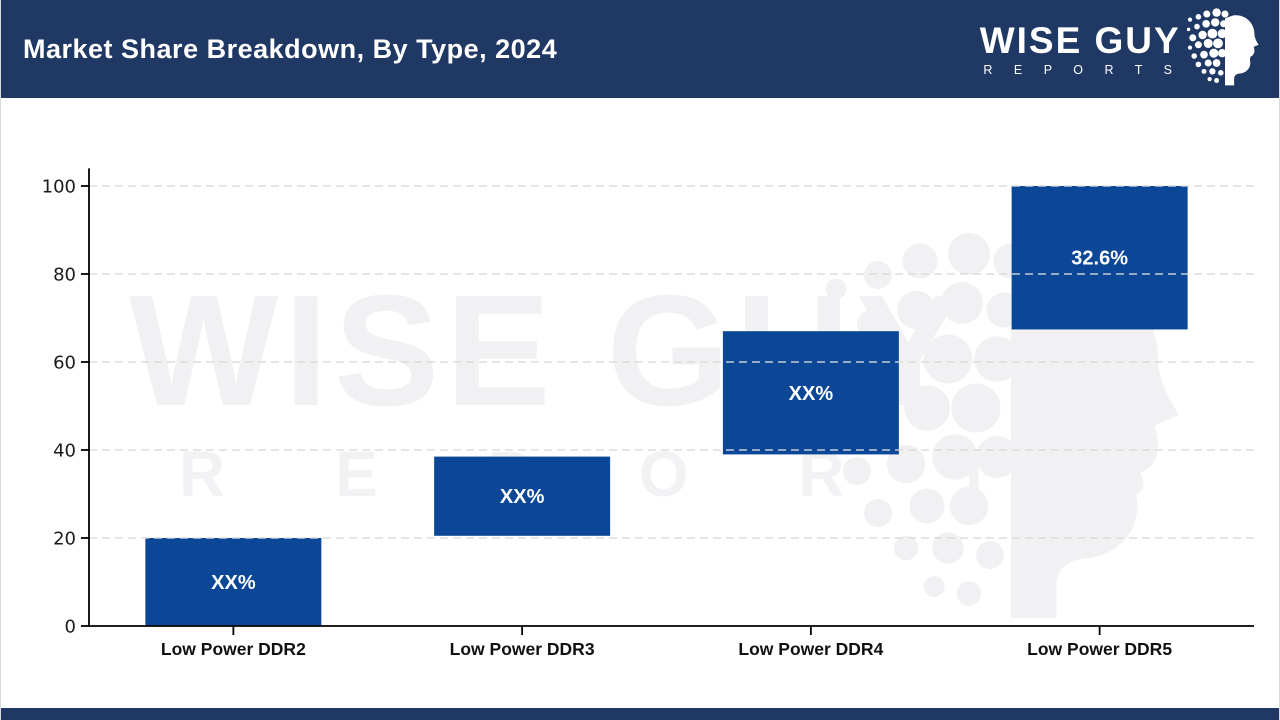 Image resolution: width=1280 pixels, height=720 pixels. What do you see at coordinates (64, 363) in the screenshot?
I see `y-tick-label-60: 60` at bounding box center [64, 363].